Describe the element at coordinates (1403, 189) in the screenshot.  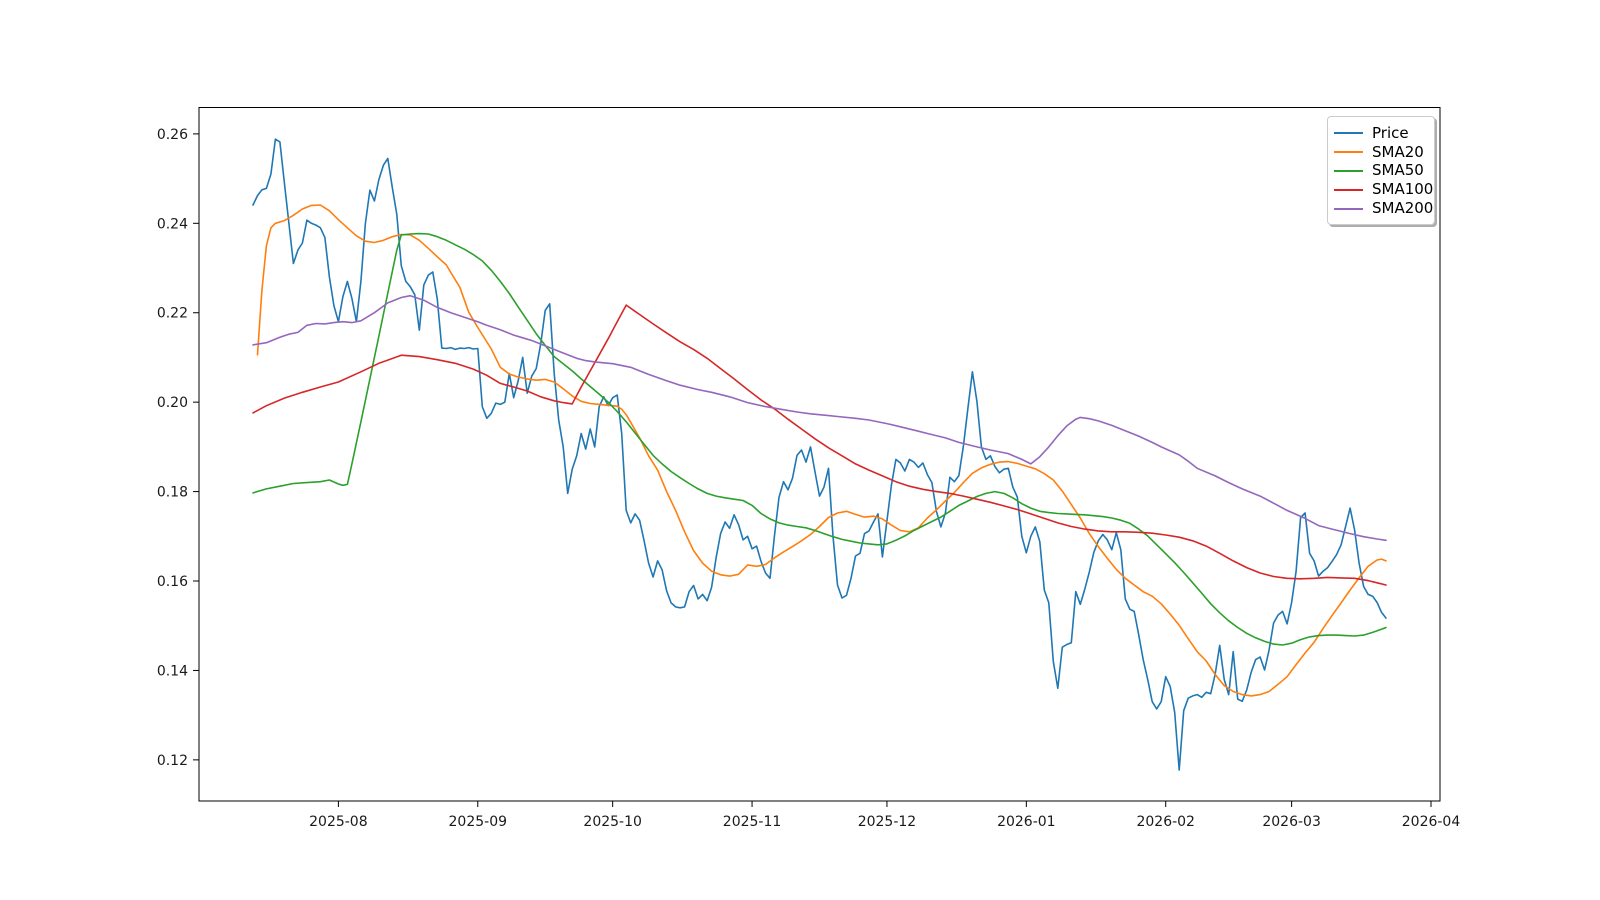
I see `legend-label-sma100: SMA100` at that location.